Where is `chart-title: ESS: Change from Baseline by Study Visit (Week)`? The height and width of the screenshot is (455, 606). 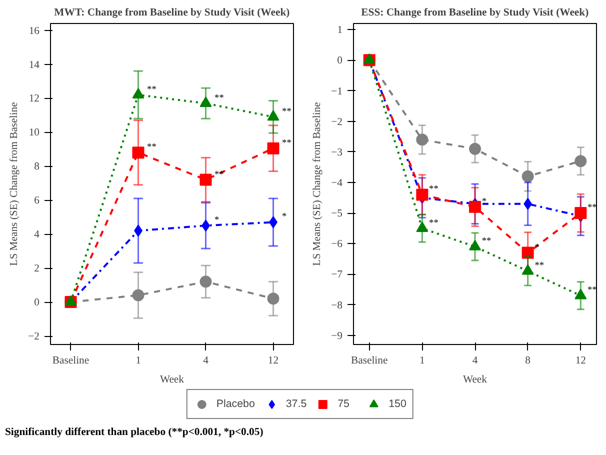
chart-title: ESS: Change from Baseline by Study Visit (Week) is located at coordinates (475, 13).